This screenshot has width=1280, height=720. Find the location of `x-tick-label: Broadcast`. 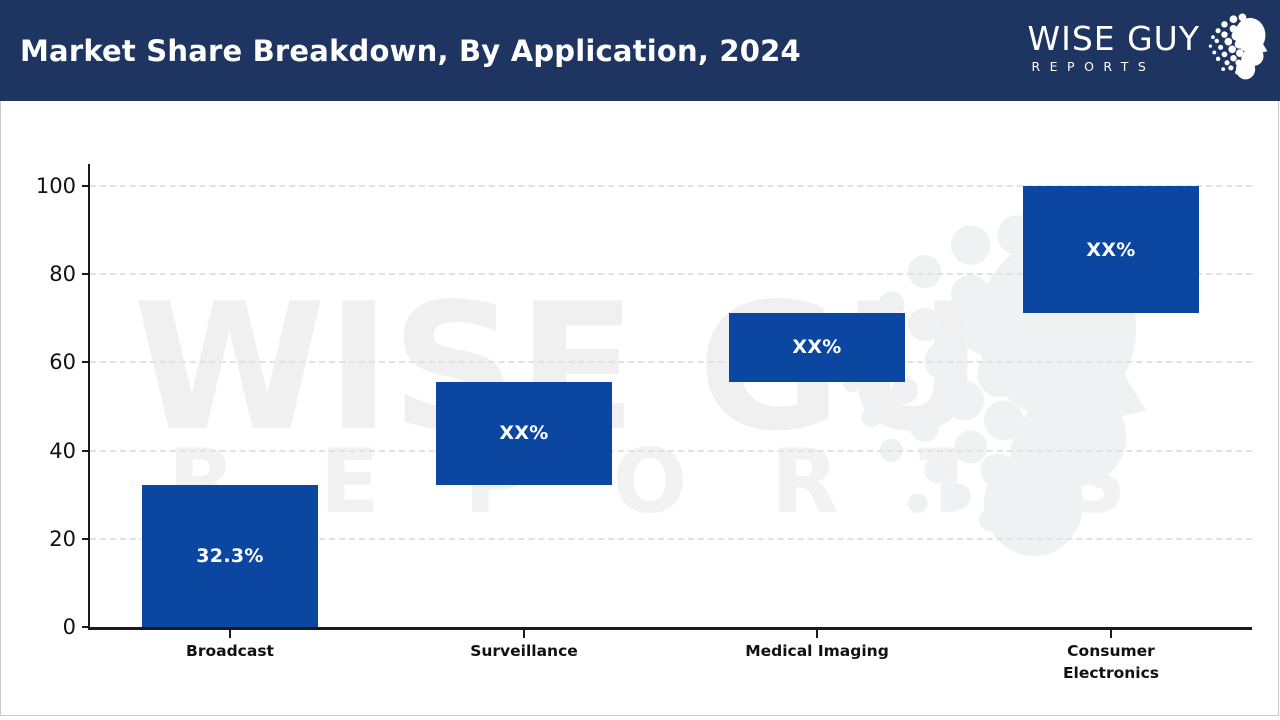

x-tick-label: Broadcast is located at coordinates (230, 651).